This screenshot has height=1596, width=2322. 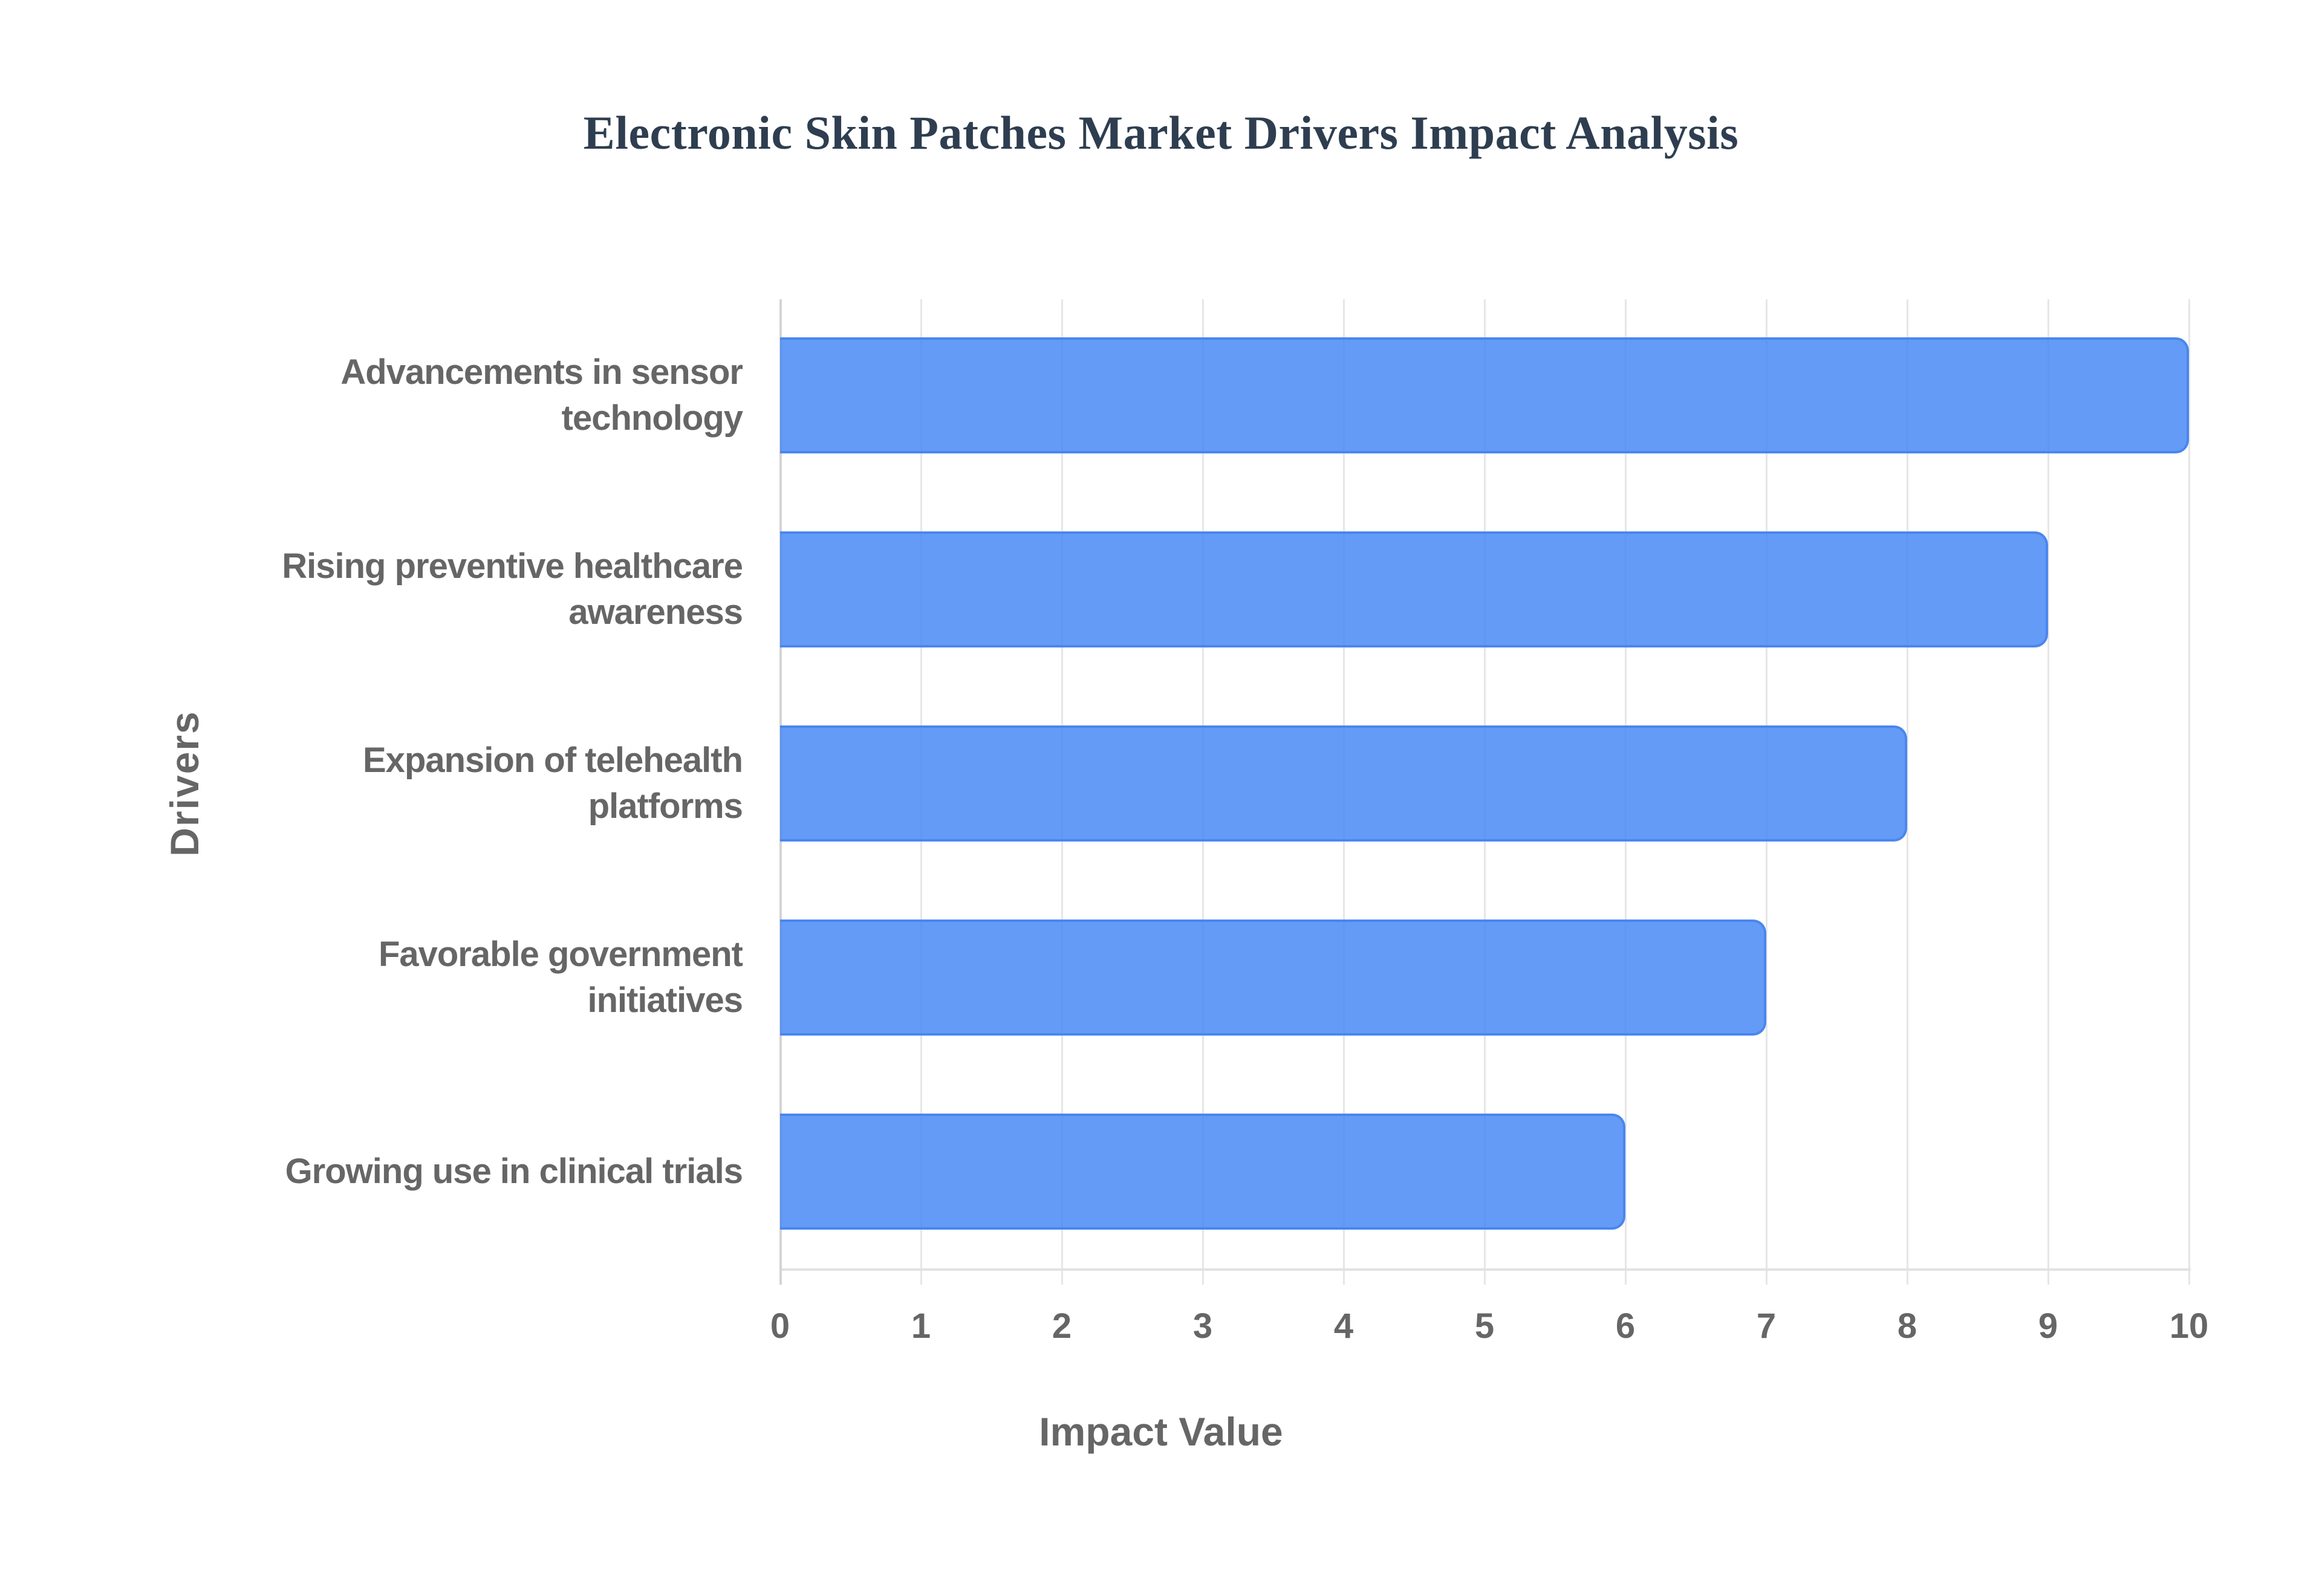 I want to click on y-tick-label-line: technology, so click(x=652, y=418).